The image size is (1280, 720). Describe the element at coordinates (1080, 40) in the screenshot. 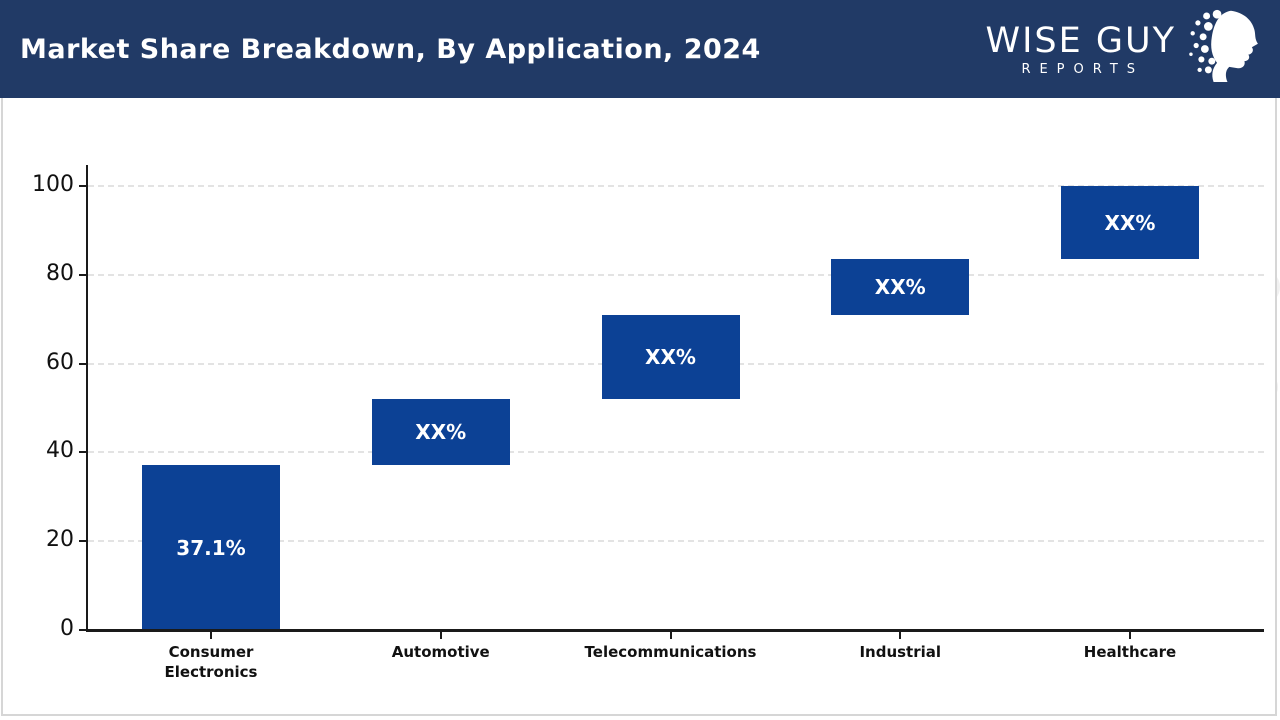

I see `brand-logo-line1: WISE GUY` at that location.